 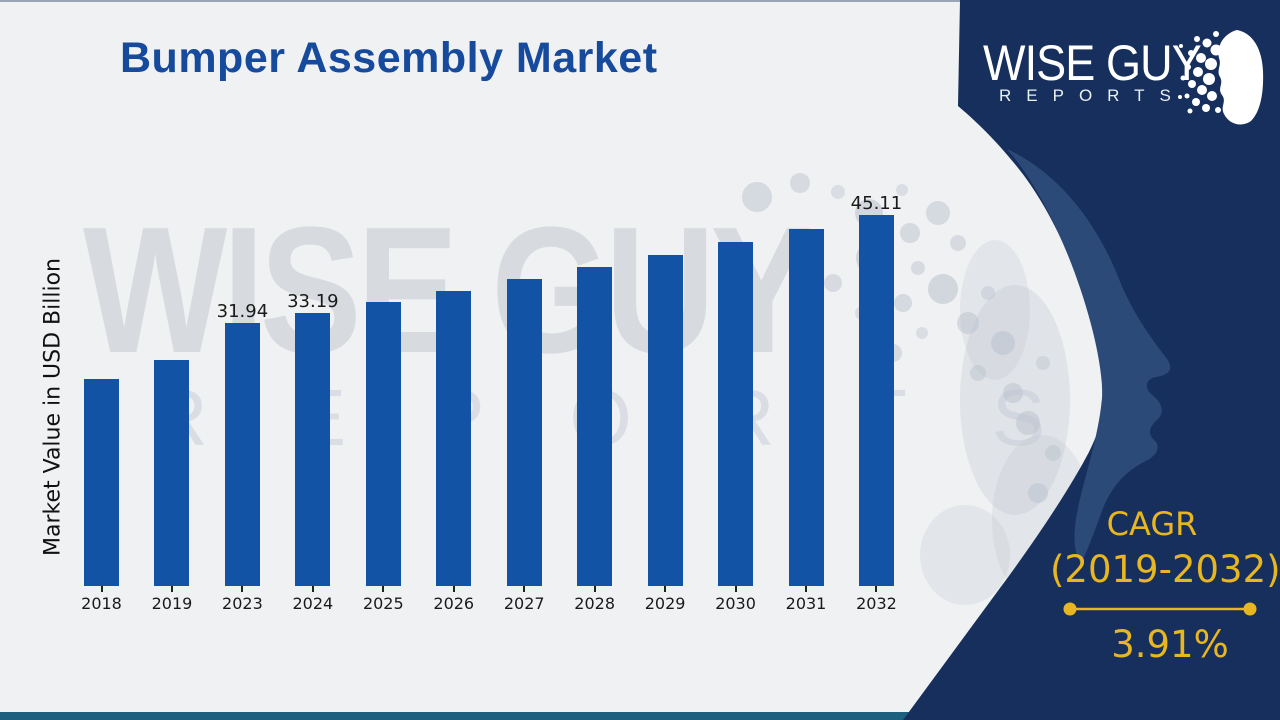 I want to click on bar-2029, so click(x=665, y=420).